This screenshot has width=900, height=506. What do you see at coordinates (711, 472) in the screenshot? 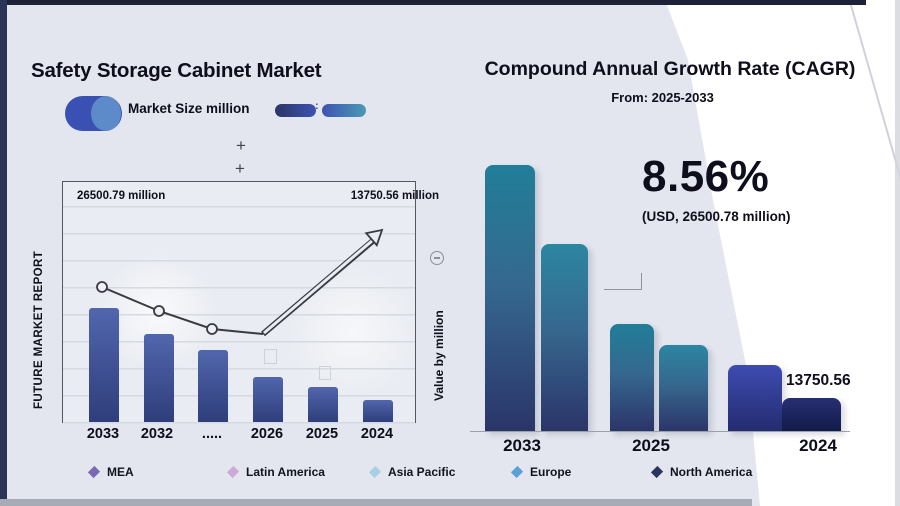
I see `legend-label: North America` at bounding box center [711, 472].